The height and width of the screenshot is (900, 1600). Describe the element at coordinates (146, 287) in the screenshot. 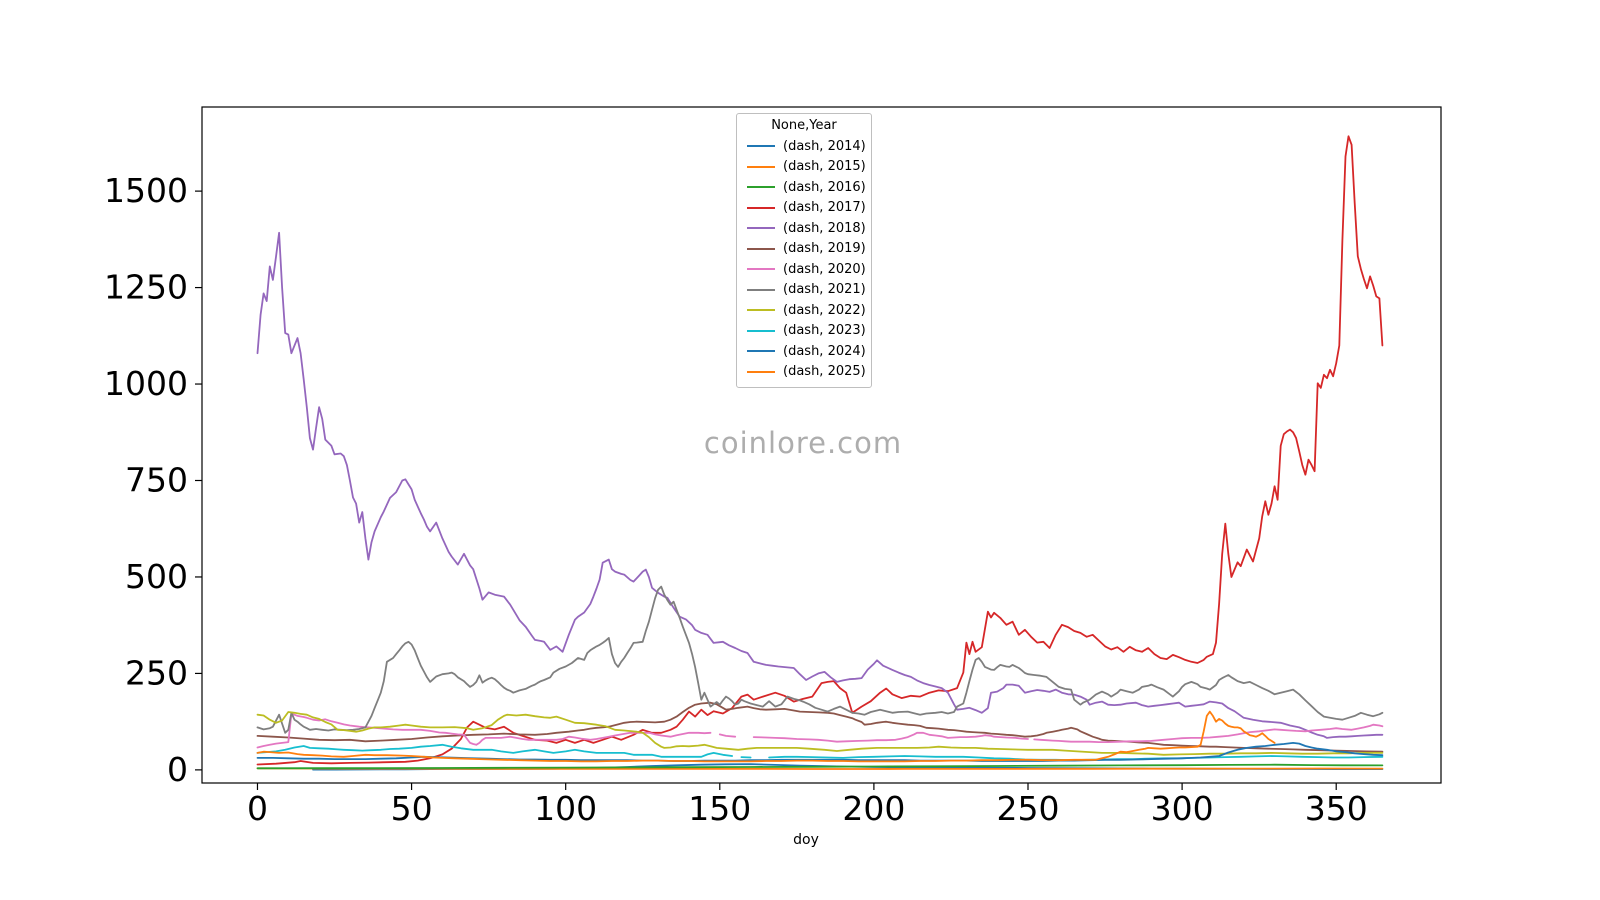

I see `y-tick-label: 1250` at that location.